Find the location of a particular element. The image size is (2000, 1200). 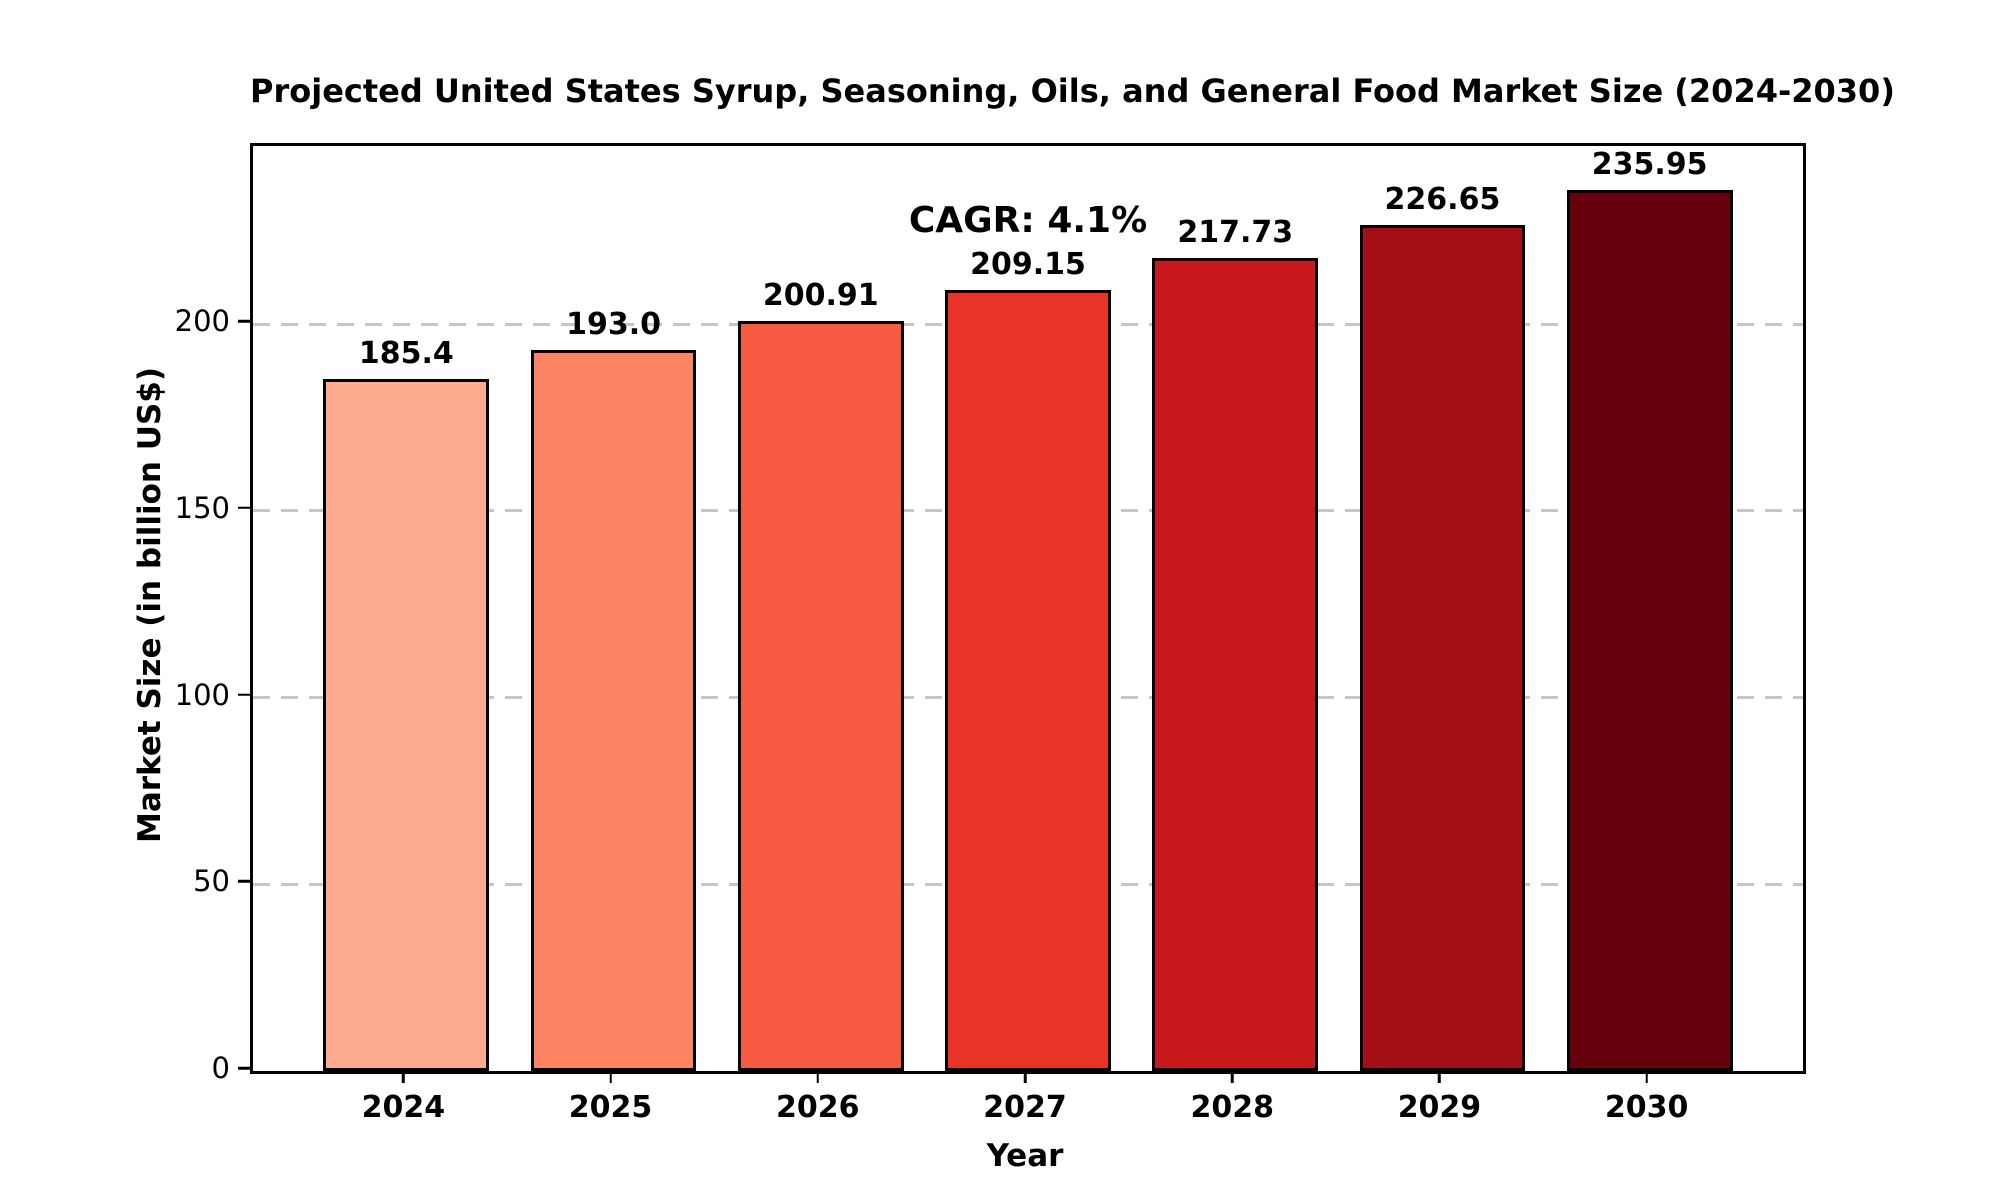

bar-value-2026: 200.91 is located at coordinates (820, 295).